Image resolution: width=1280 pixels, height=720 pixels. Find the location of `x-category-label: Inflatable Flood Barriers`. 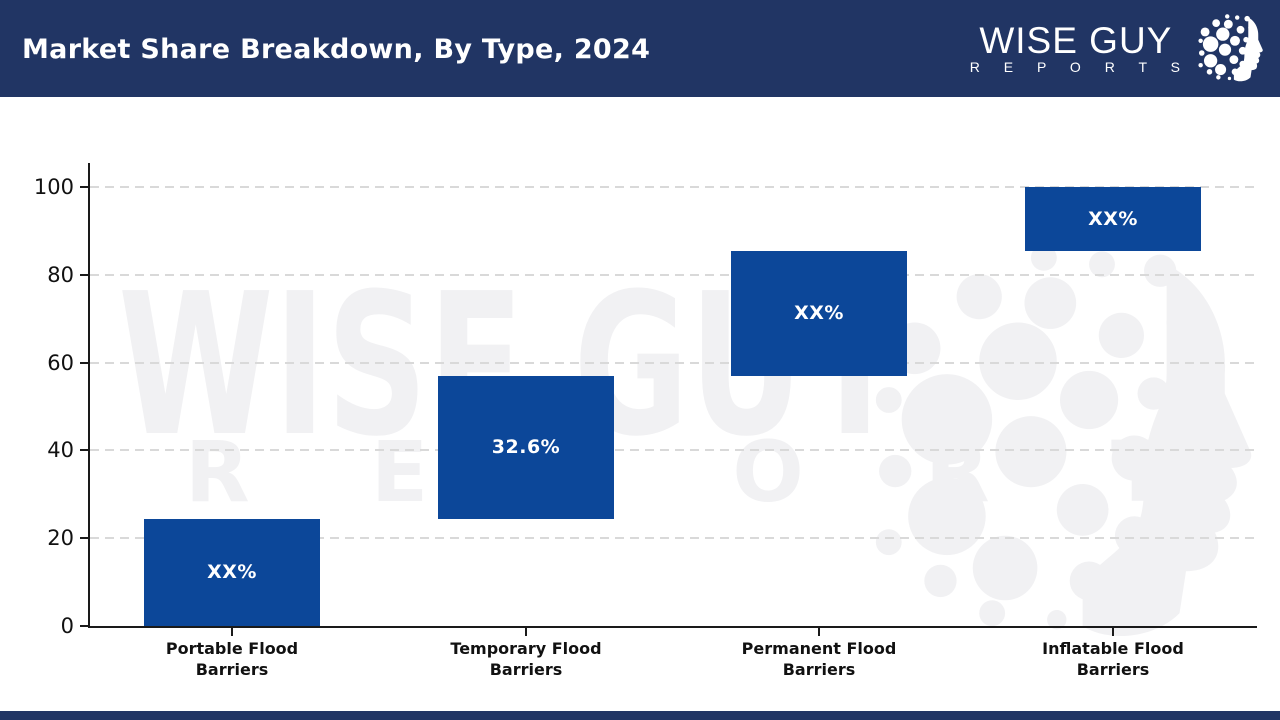

x-category-label: Inflatable Flood Barriers is located at coordinates (1113, 659).